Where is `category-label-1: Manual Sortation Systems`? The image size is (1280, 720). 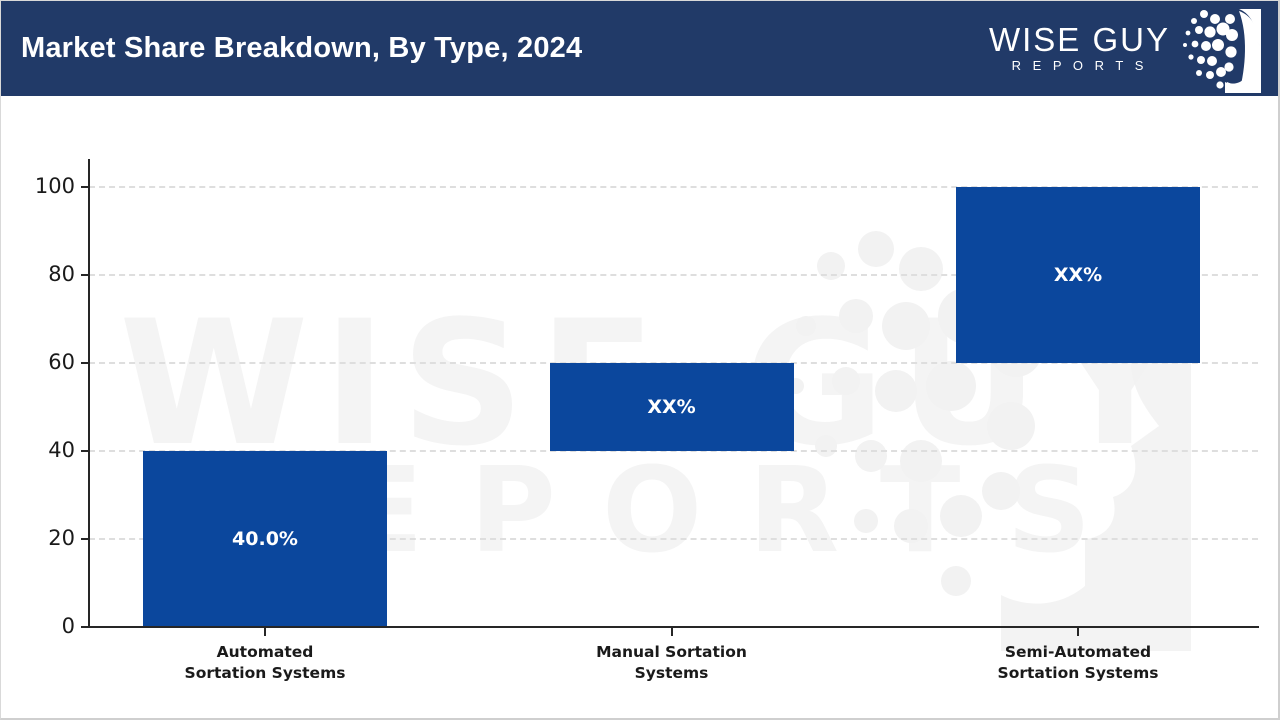 category-label-1: Manual Sortation Systems is located at coordinates (671, 662).